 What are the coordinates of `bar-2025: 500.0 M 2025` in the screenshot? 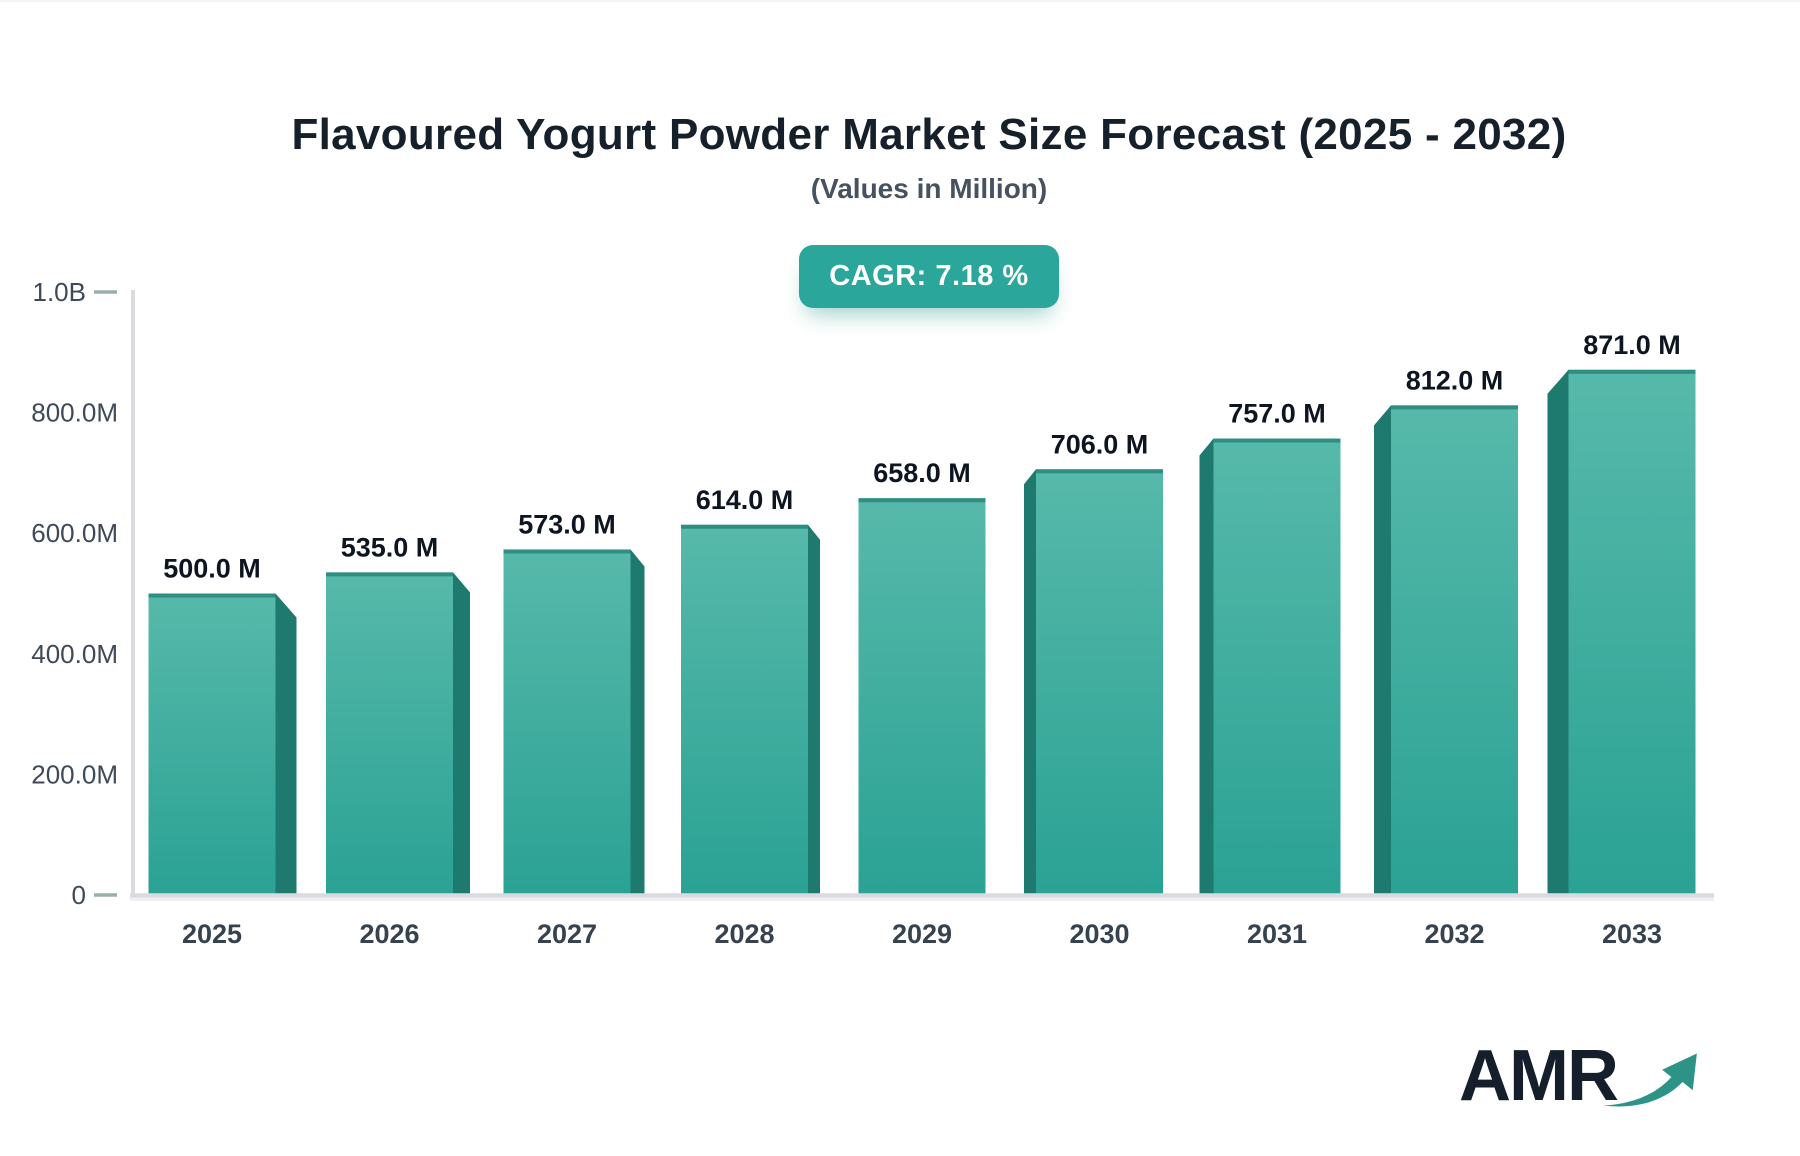 It's located at (222, 751).